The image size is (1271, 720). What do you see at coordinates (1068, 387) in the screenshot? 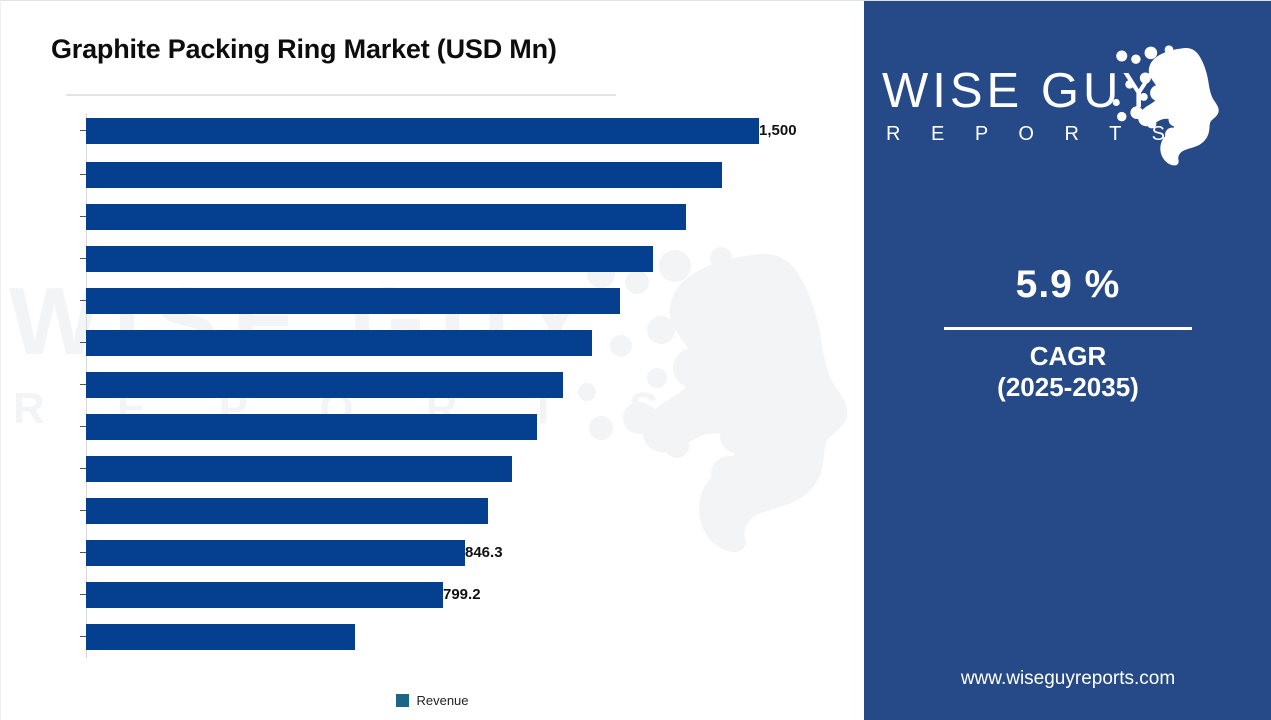
I see `cagr-period: (2025-2035)` at bounding box center [1068, 387].